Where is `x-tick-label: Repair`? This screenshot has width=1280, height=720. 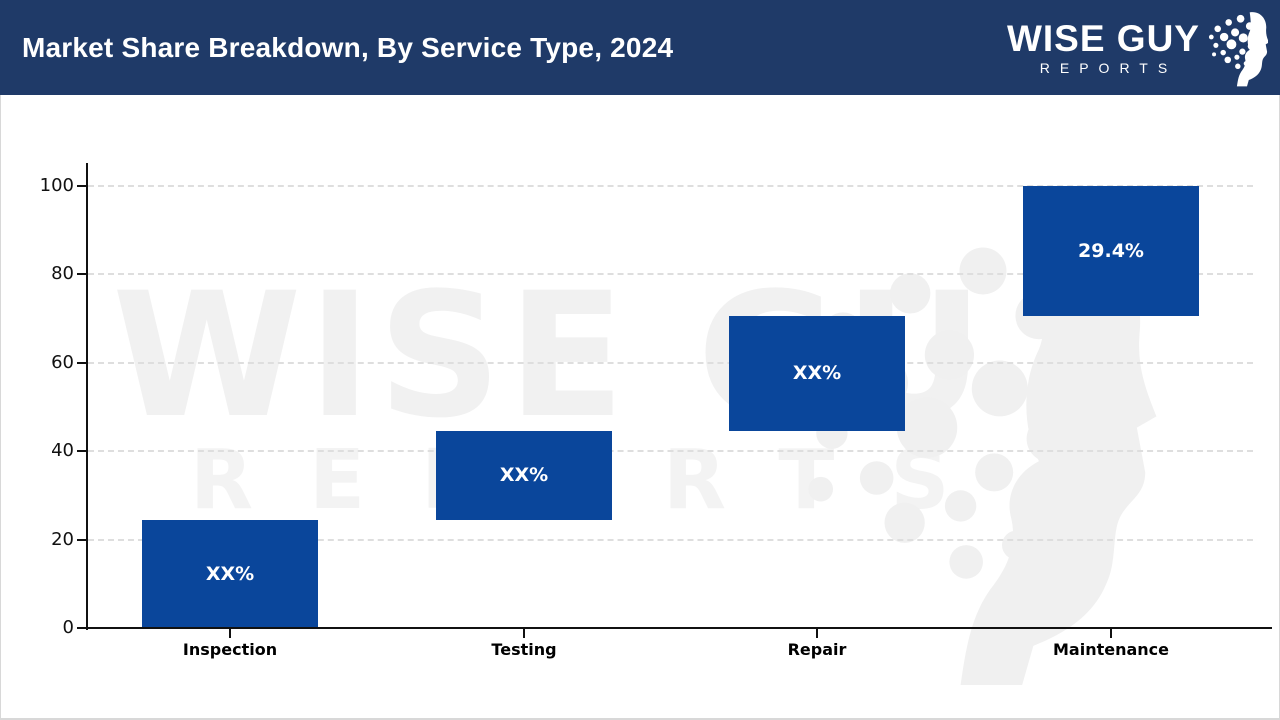 x-tick-label: Repair is located at coordinates (817, 649).